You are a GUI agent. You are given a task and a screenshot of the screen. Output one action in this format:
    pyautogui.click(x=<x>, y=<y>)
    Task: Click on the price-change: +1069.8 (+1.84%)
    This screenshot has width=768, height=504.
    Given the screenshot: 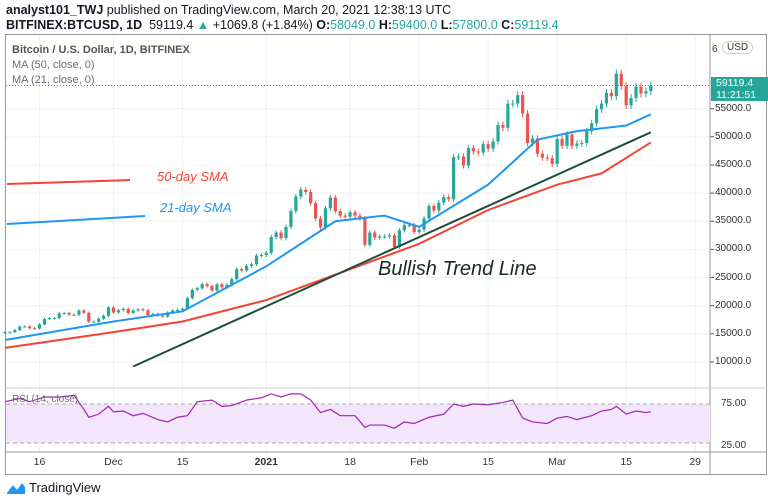 What is the action you would take?
    pyautogui.click(x=262, y=25)
    